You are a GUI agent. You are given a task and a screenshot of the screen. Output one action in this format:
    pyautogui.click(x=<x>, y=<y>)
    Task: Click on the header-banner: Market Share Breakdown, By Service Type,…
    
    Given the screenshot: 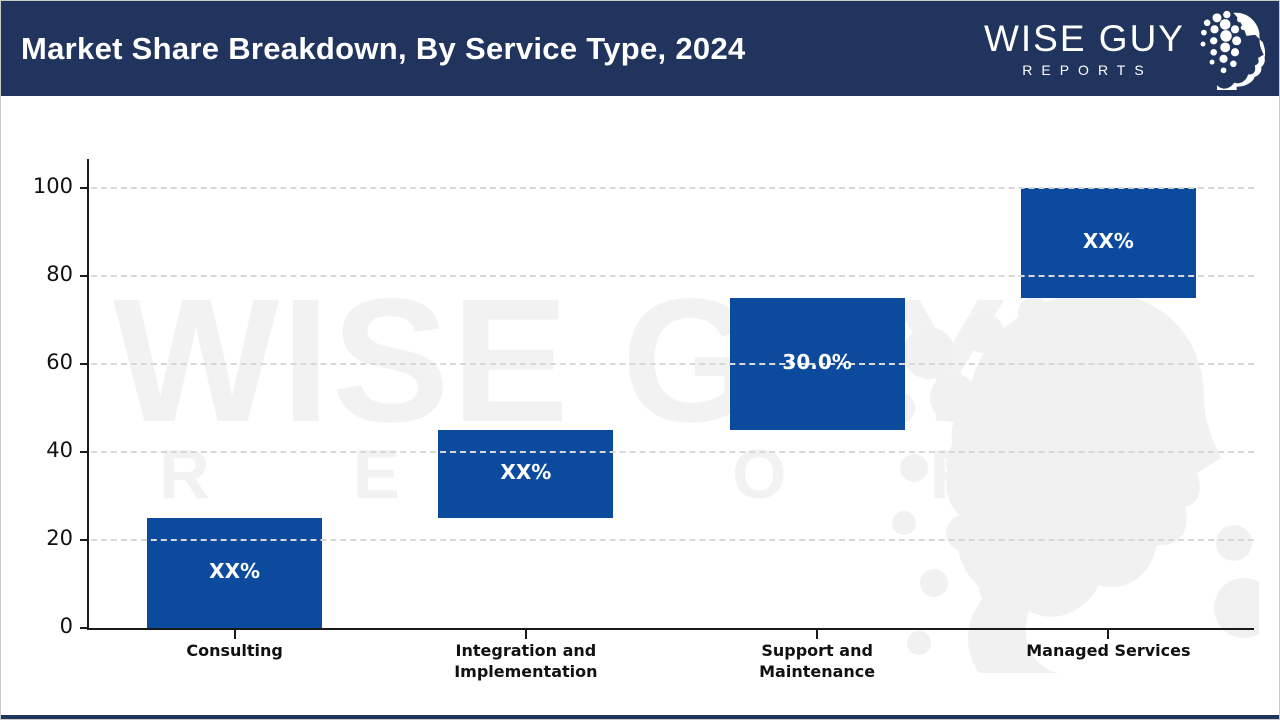 What is the action you would take?
    pyautogui.click(x=640, y=48)
    